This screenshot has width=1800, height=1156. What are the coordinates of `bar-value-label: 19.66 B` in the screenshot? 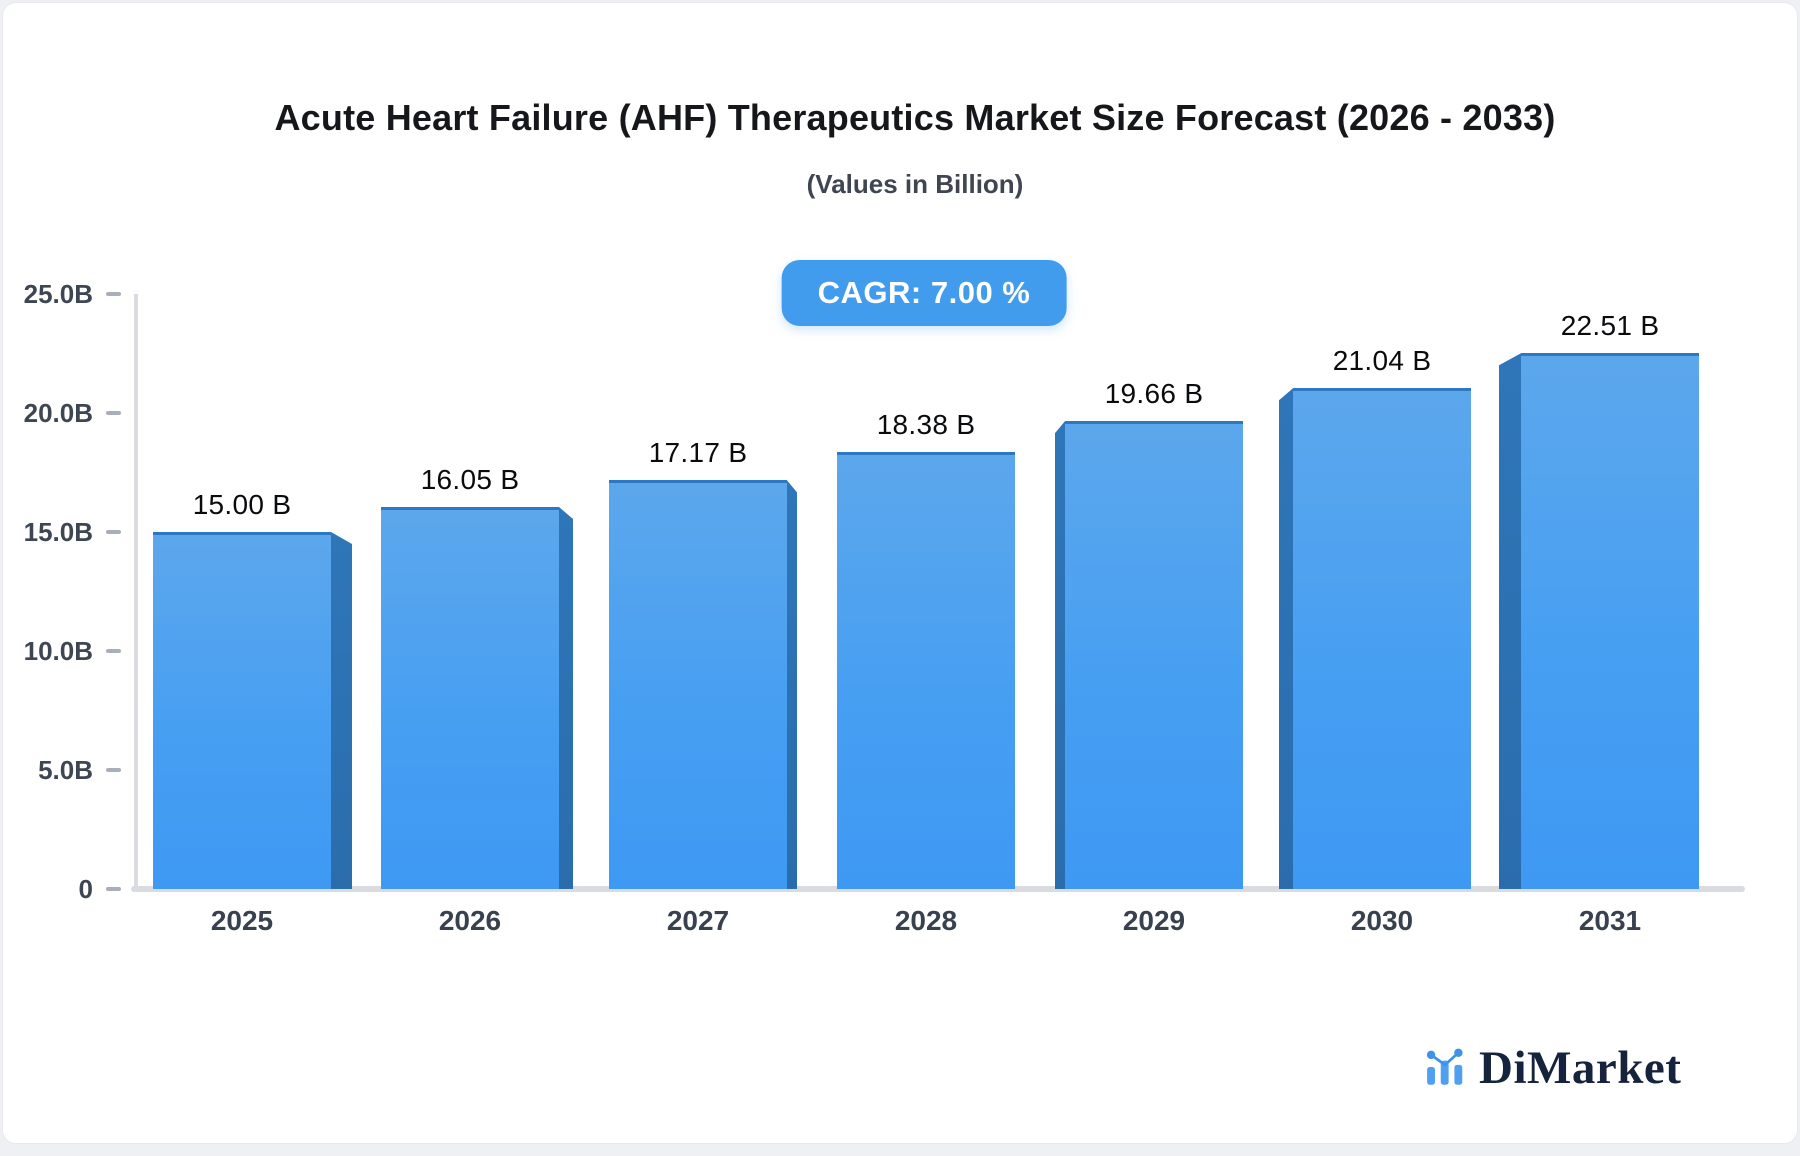 It's located at (1154, 394).